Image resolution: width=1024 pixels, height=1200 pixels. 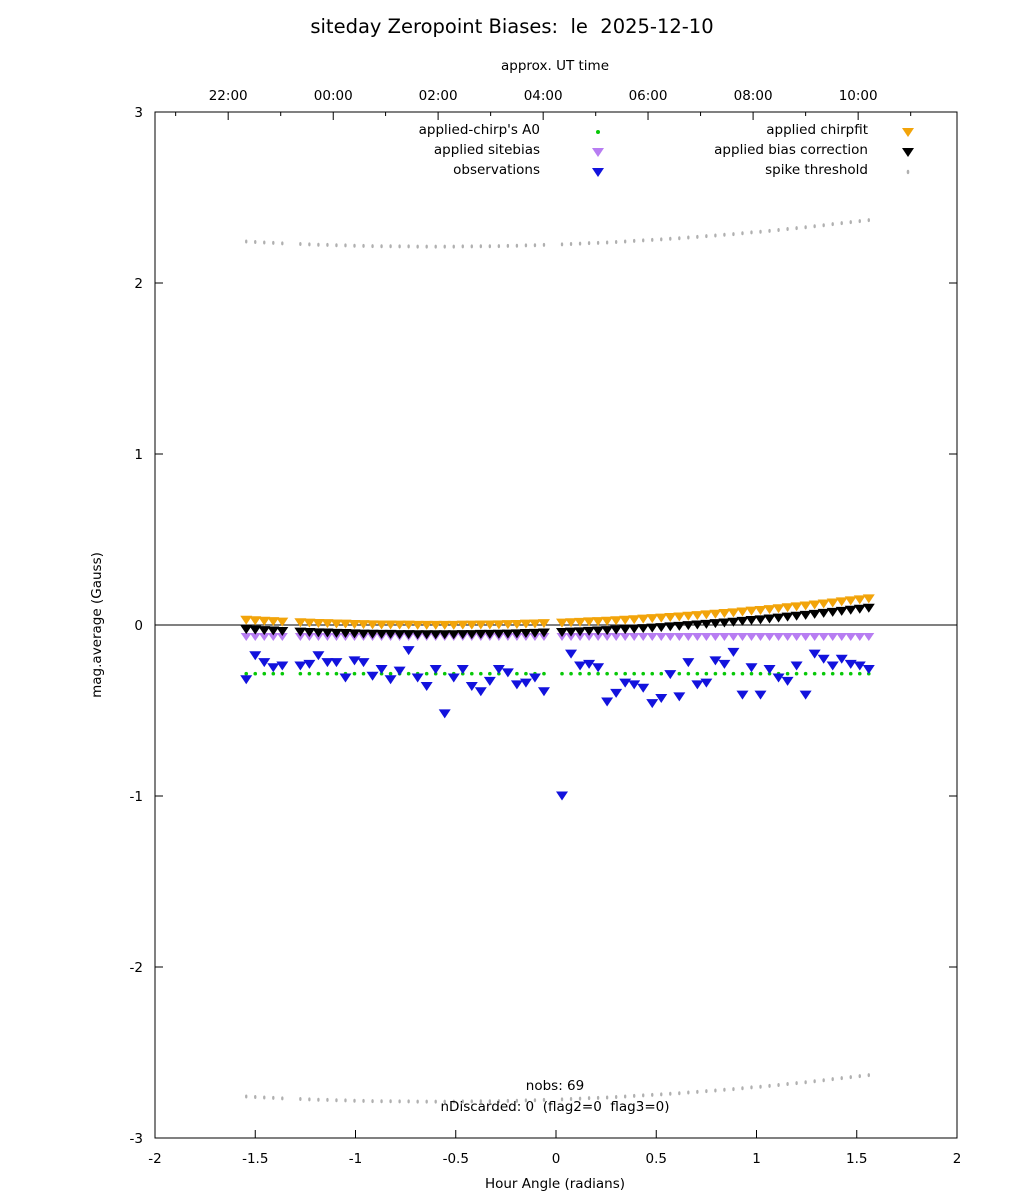 What do you see at coordinates (496, 170) in the screenshot?
I see `legend-label-observations: observations` at bounding box center [496, 170].